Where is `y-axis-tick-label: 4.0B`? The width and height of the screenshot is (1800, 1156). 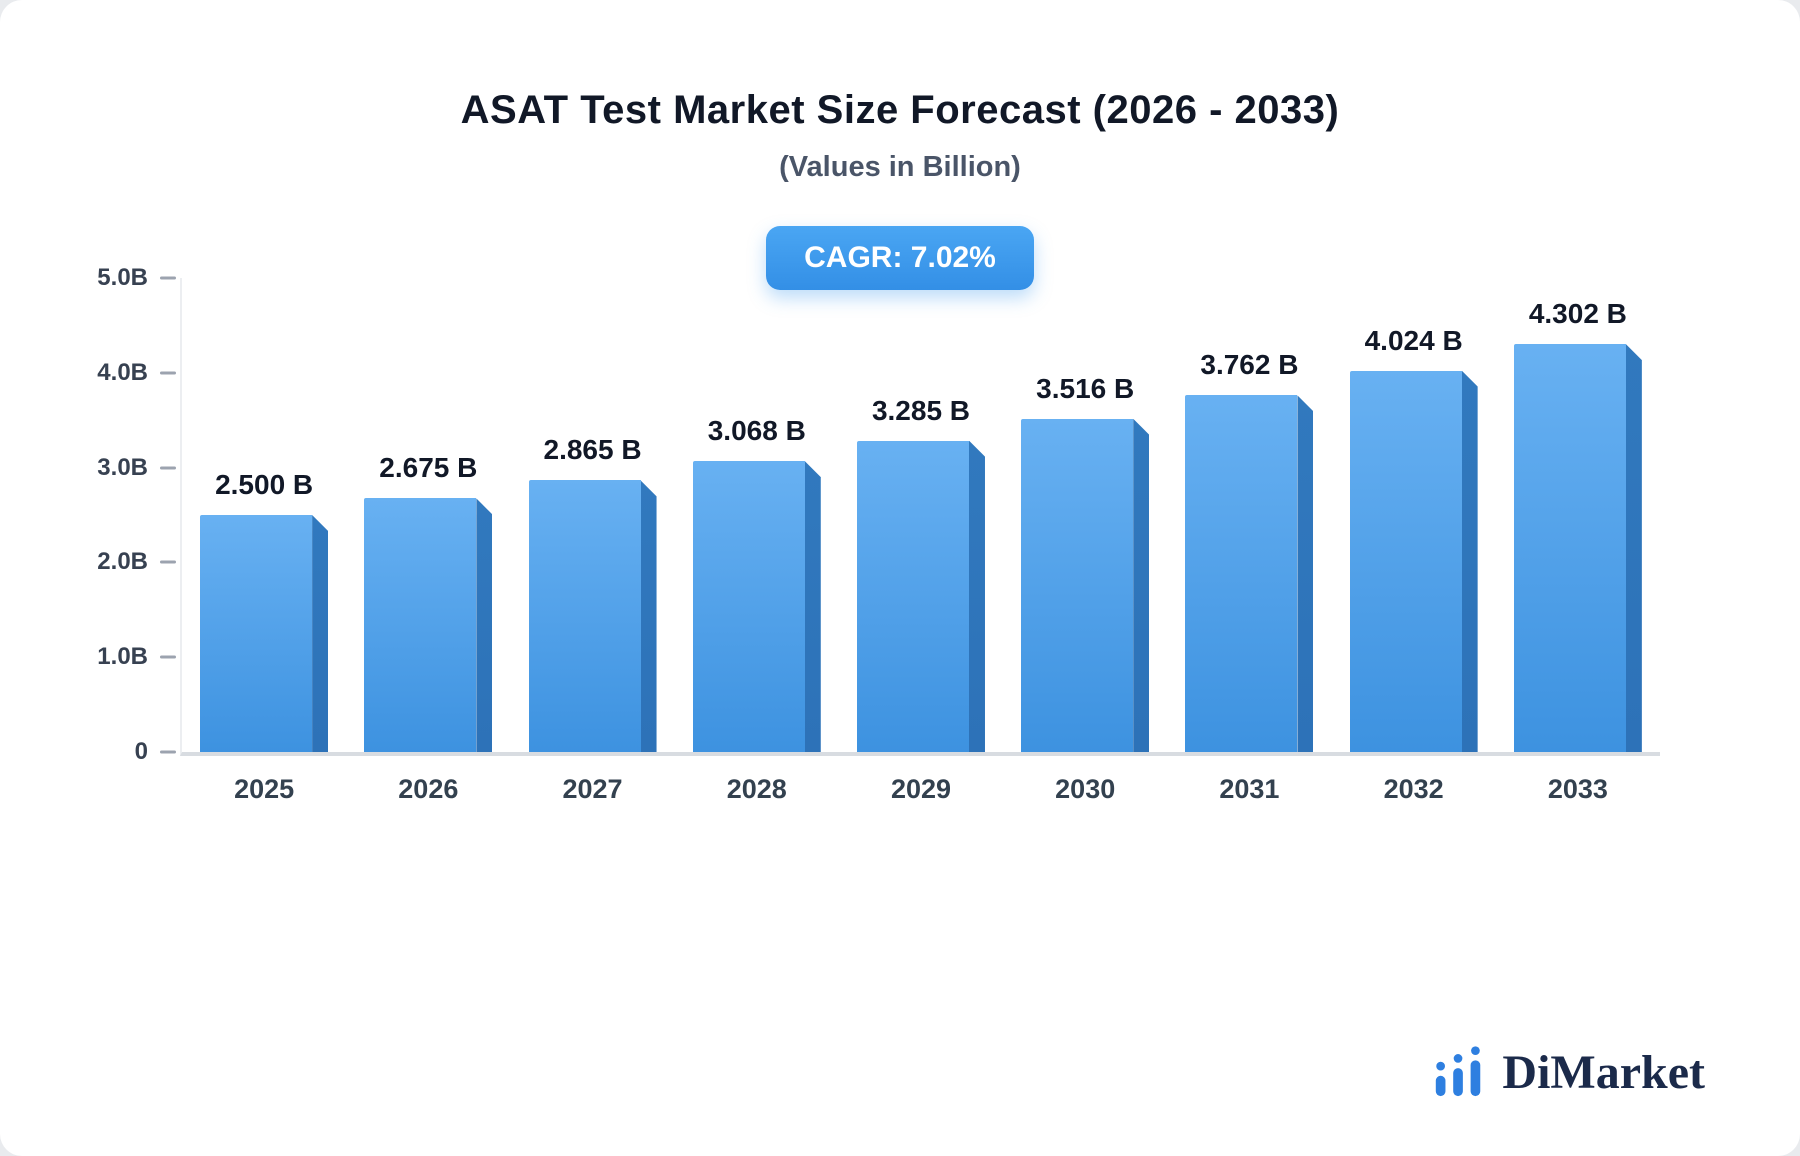
y-axis-tick-label: 4.0B is located at coordinates (122, 372).